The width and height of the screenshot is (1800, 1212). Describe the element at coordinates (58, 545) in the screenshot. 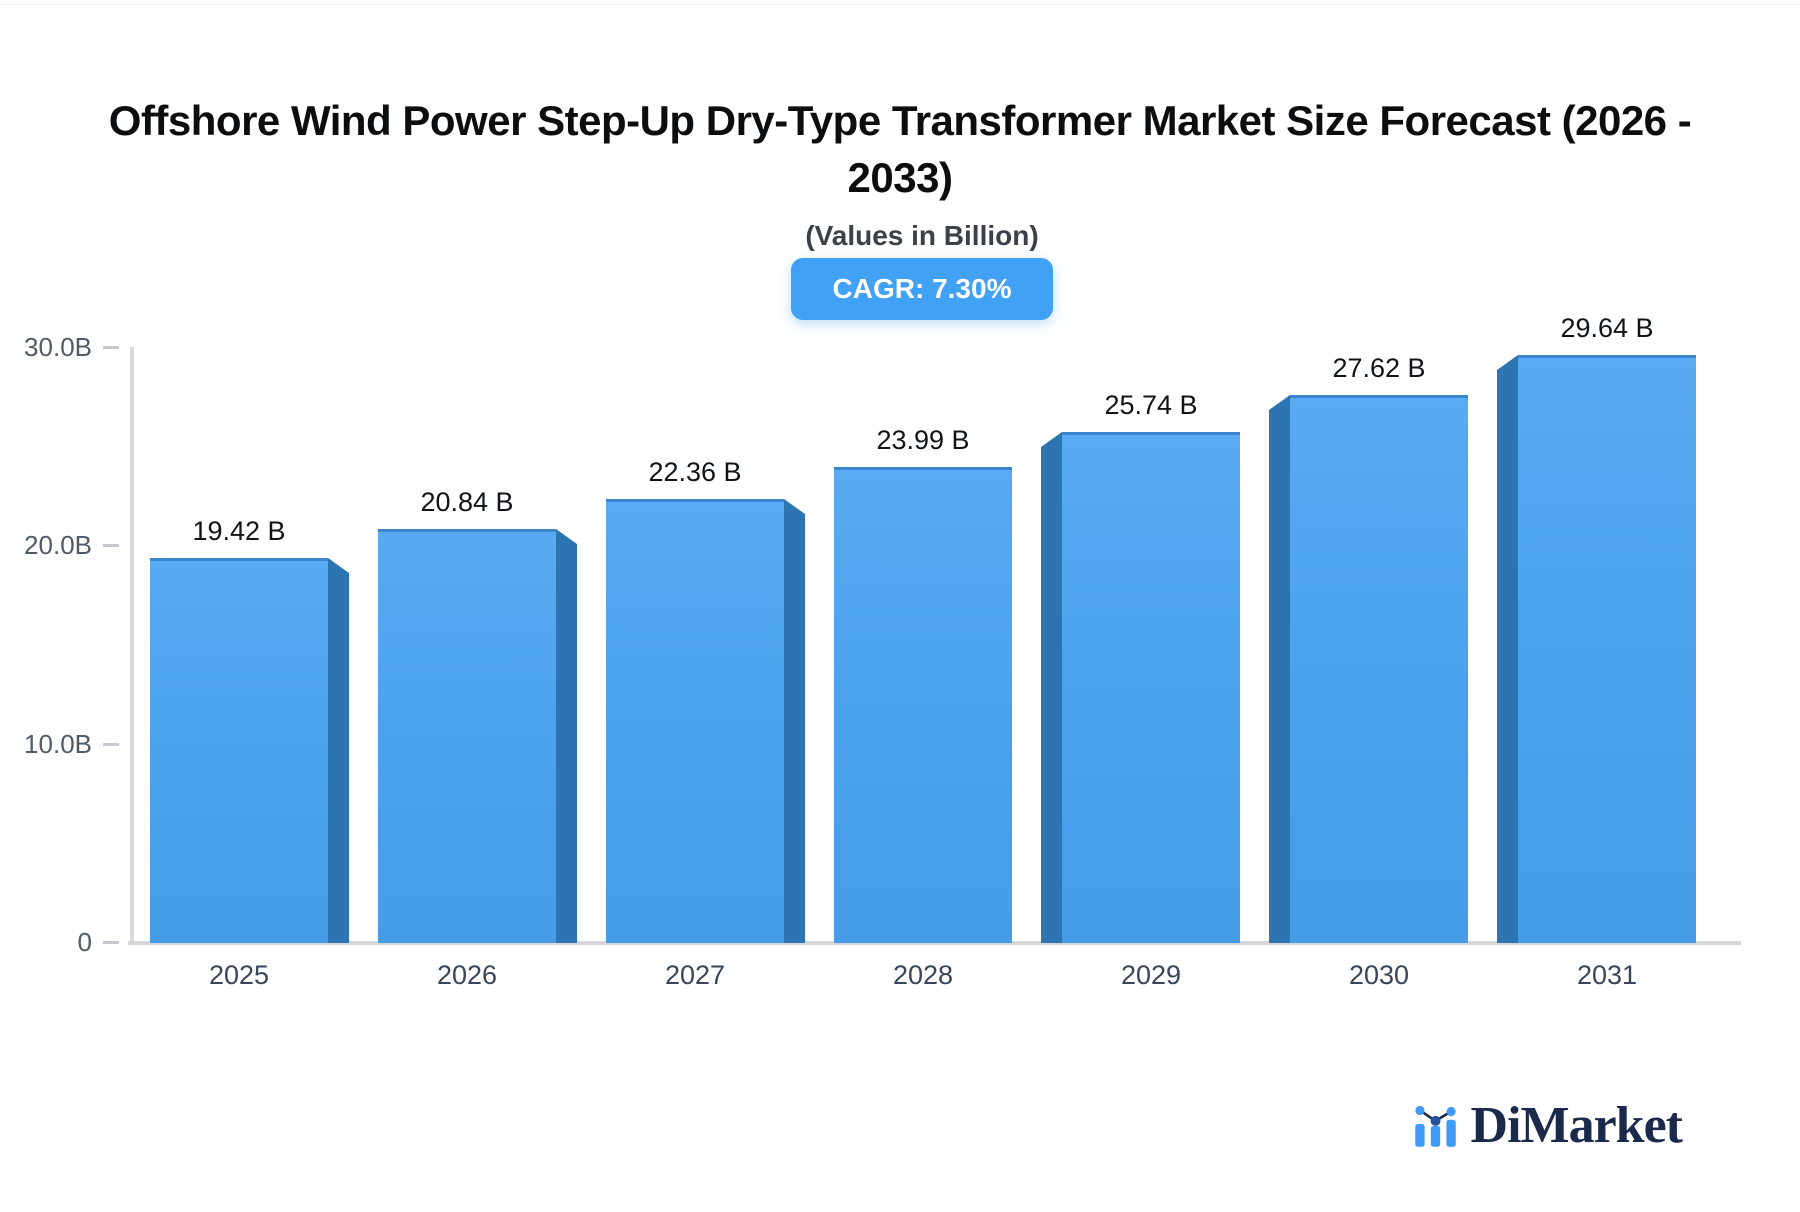

I see `y-tick-label: 20.0B` at that location.